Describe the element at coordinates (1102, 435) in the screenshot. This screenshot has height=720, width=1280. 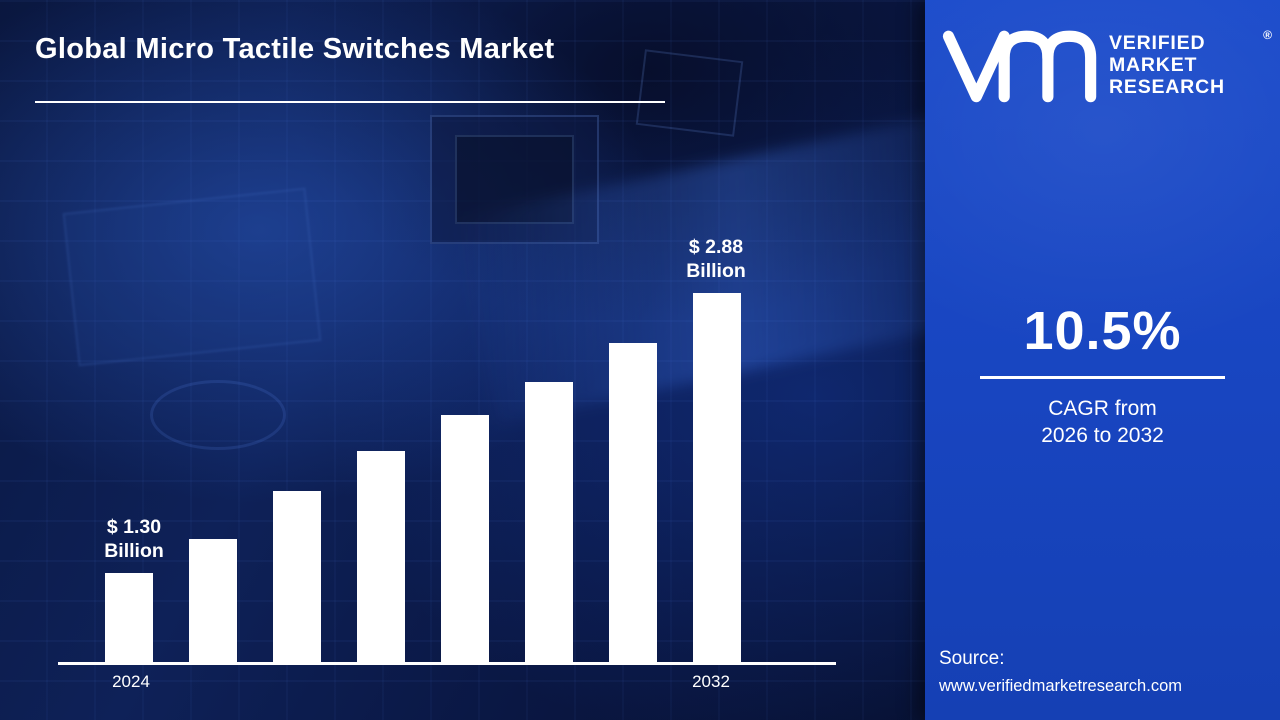
I see `cagr-caption-line2: 2026 to 2032` at that location.